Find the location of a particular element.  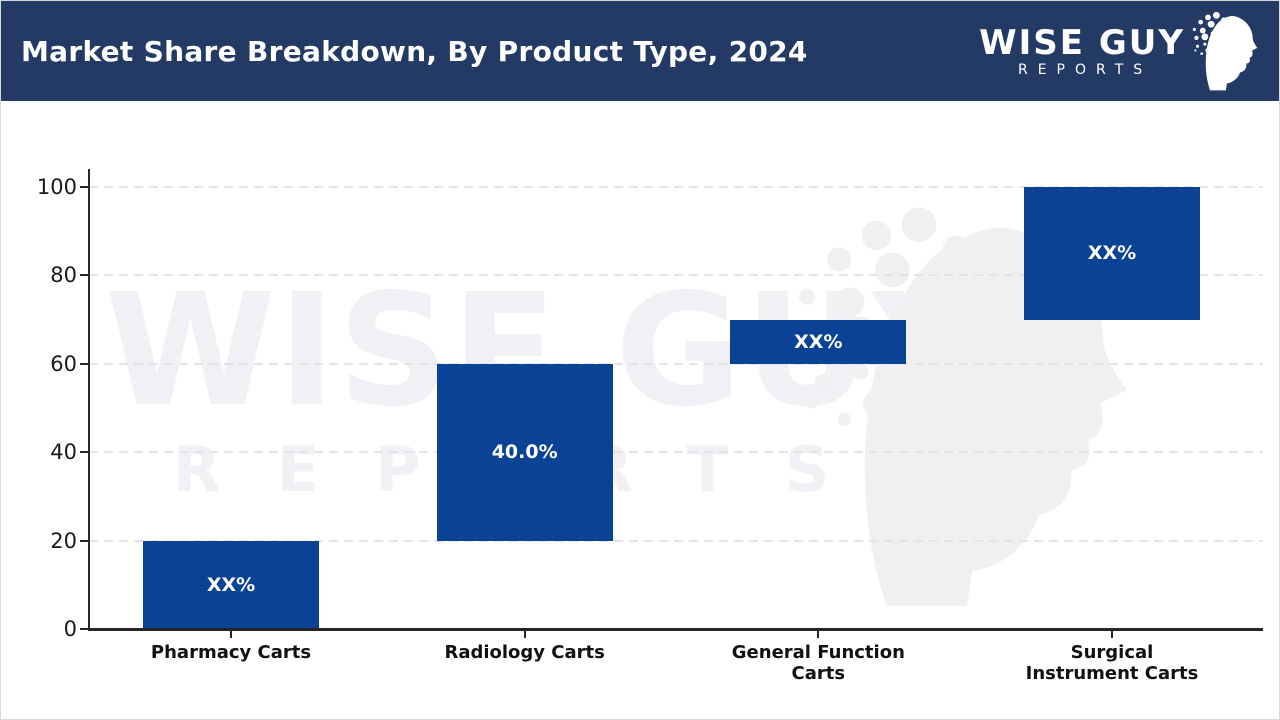

x-tick-radiology-carts is located at coordinates (524, 634).